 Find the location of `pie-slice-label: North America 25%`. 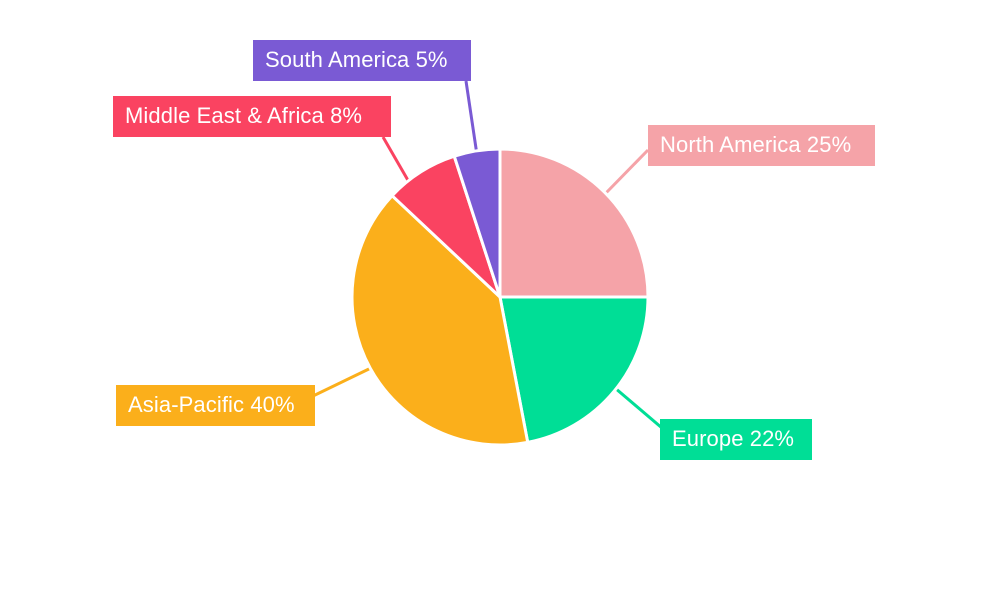

pie-slice-label: North America 25% is located at coordinates (761, 145).